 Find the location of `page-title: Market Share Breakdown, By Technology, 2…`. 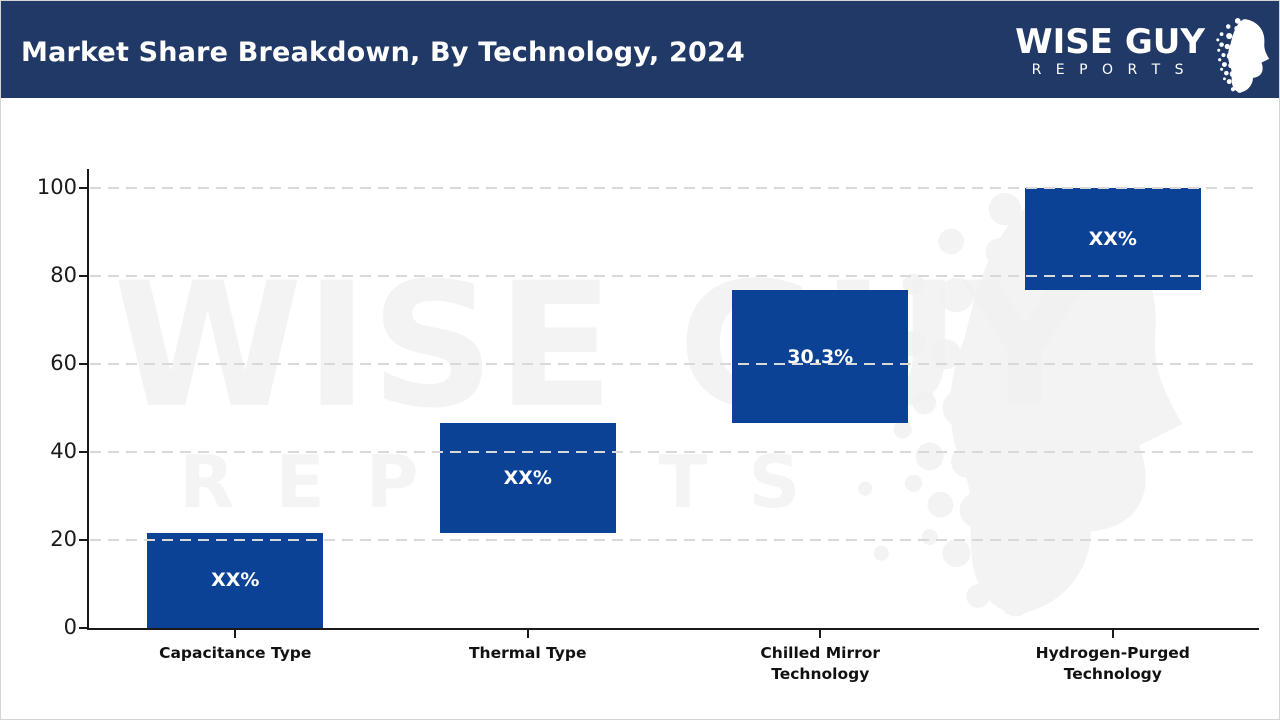

page-title: Market Share Breakdown, By Technology, 2… is located at coordinates (383, 52).